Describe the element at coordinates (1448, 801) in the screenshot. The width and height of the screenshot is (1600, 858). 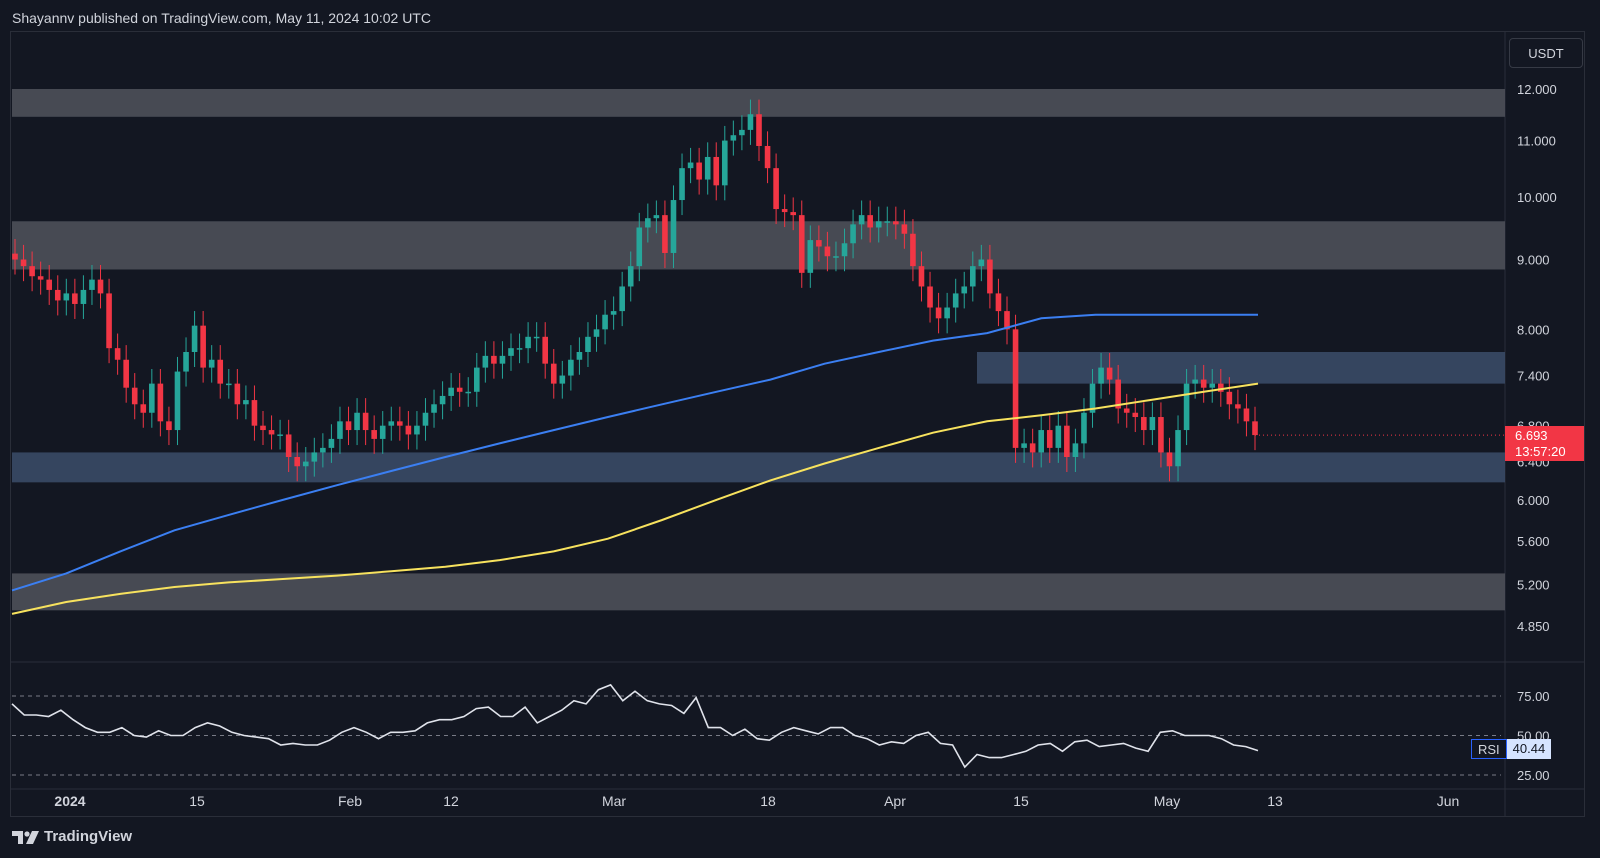
I see `time-tick-label: Jun` at that location.